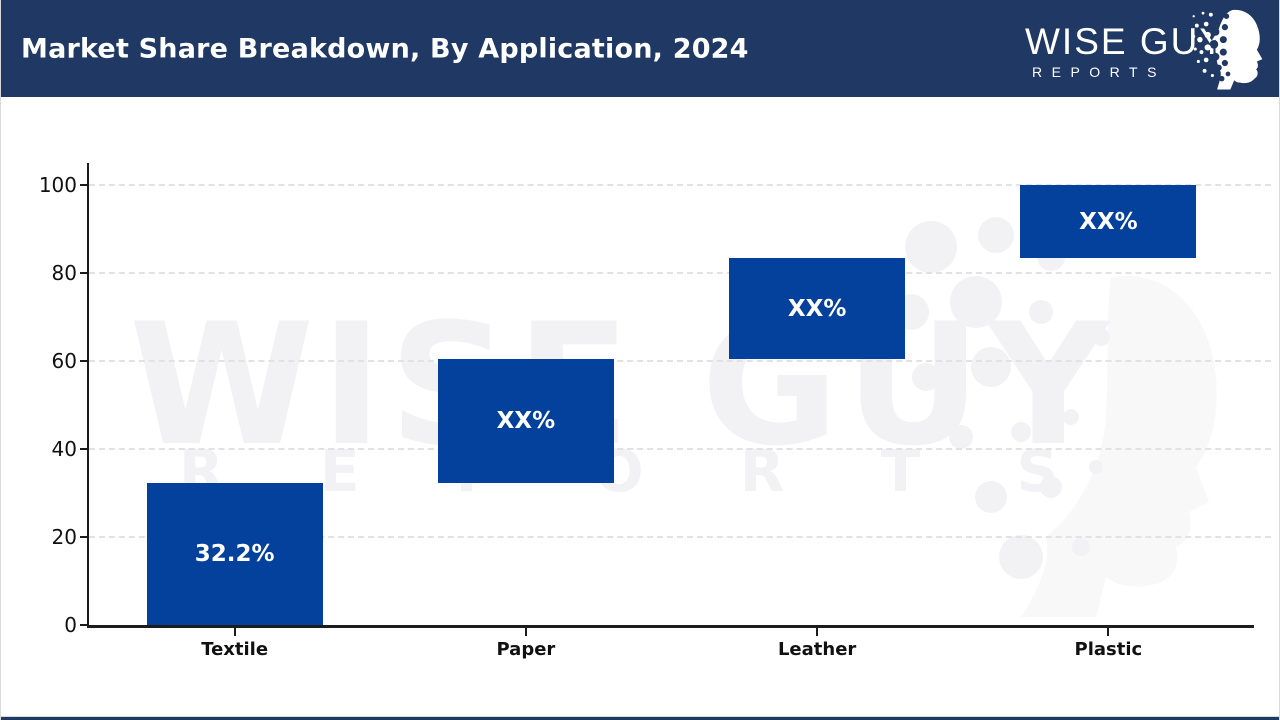 This screenshot has width=1280, height=720. I want to click on y-tick-label-100: 100, so click(57, 185).